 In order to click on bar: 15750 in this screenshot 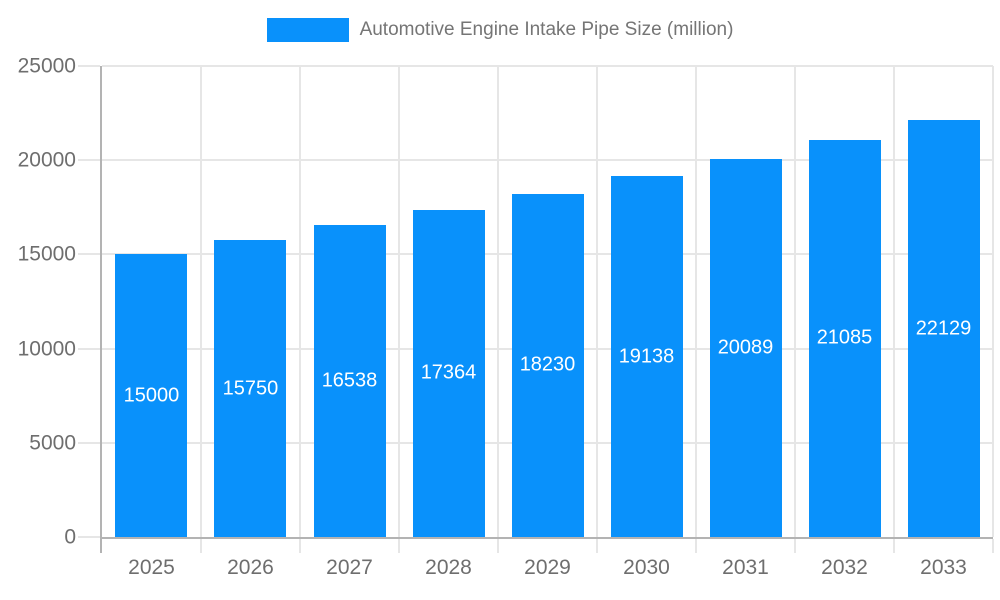, I will do `click(250, 388)`.